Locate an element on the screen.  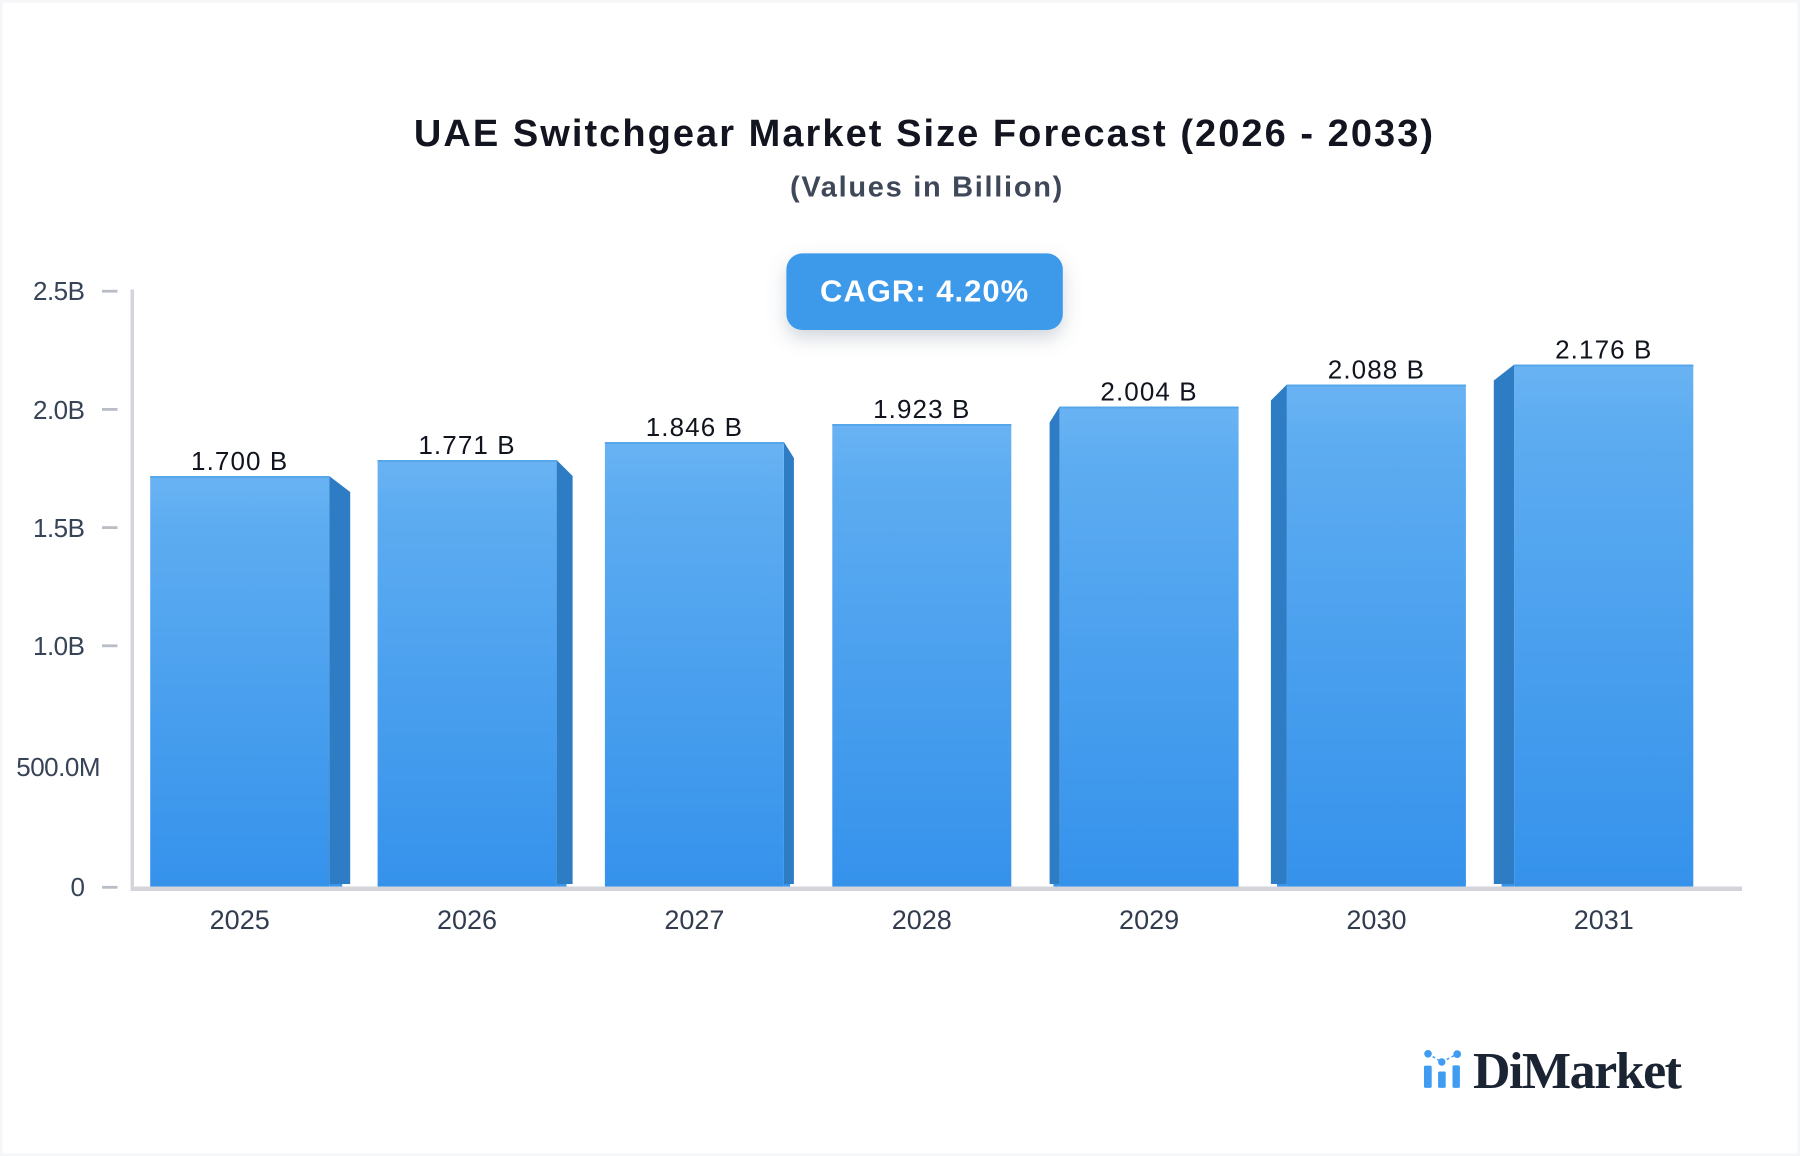
svg-text: 2.176 B is located at coordinates (1603, 350).